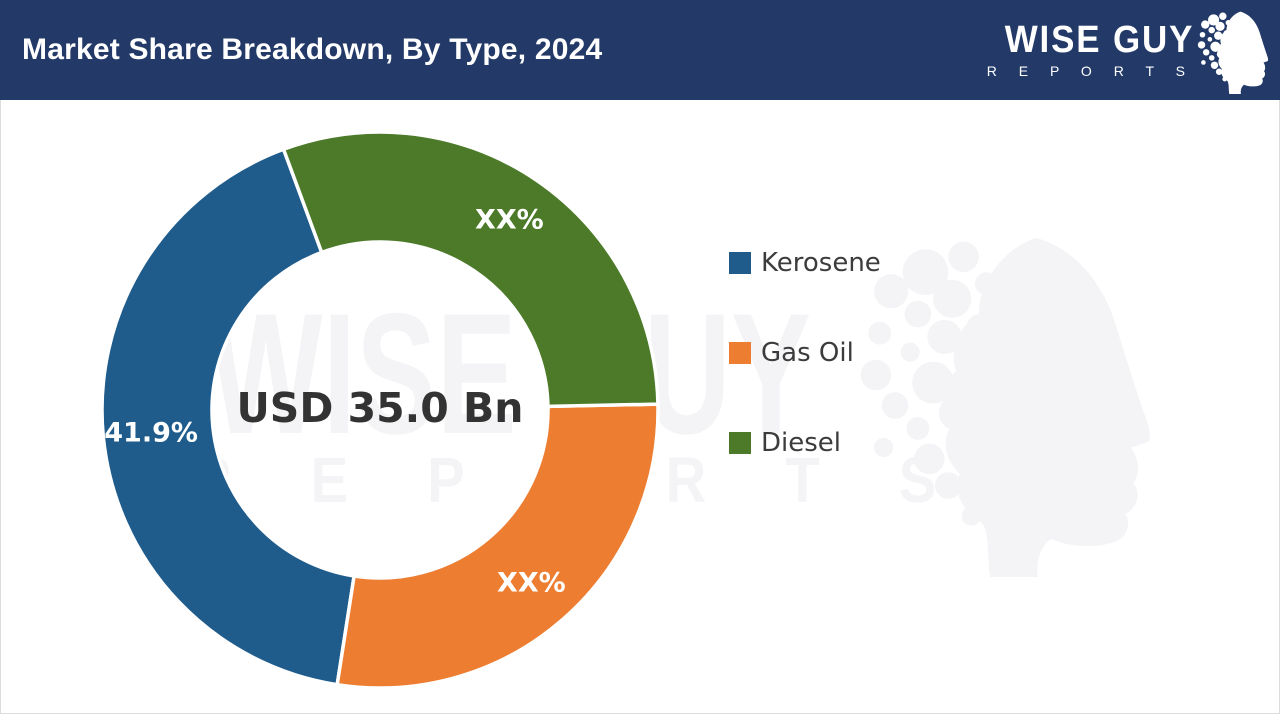 The image size is (1280, 720). I want to click on legend-swatch-diesel, so click(740, 443).